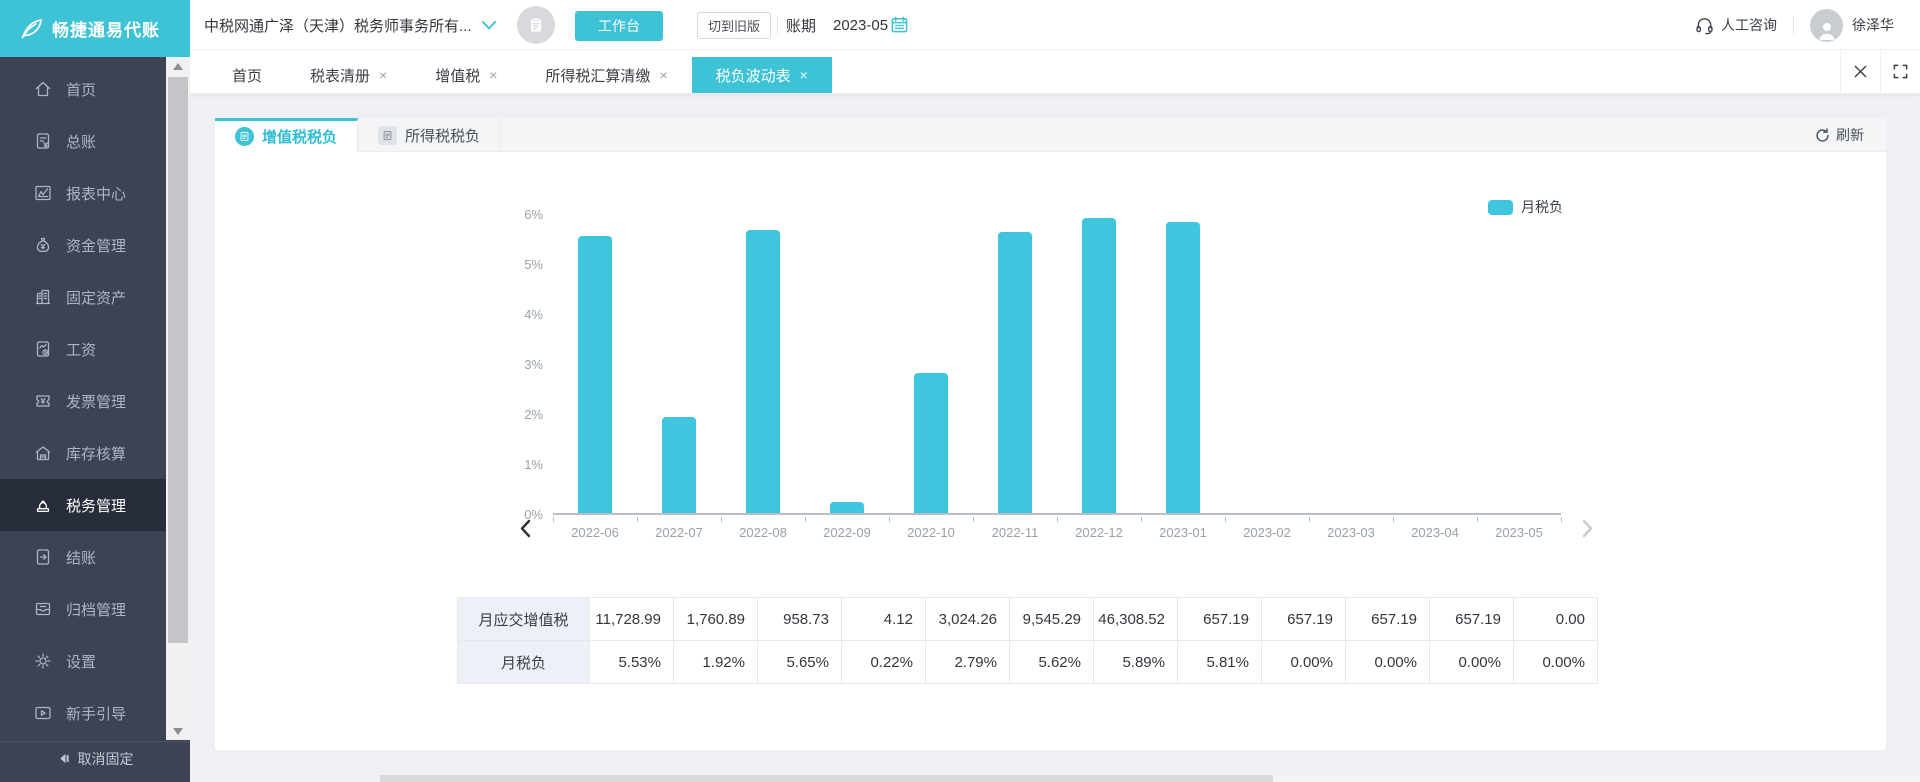  Describe the element at coordinates (83, 713) in the screenshot. I see `sidebar-item-guide: 新手引导` at that location.